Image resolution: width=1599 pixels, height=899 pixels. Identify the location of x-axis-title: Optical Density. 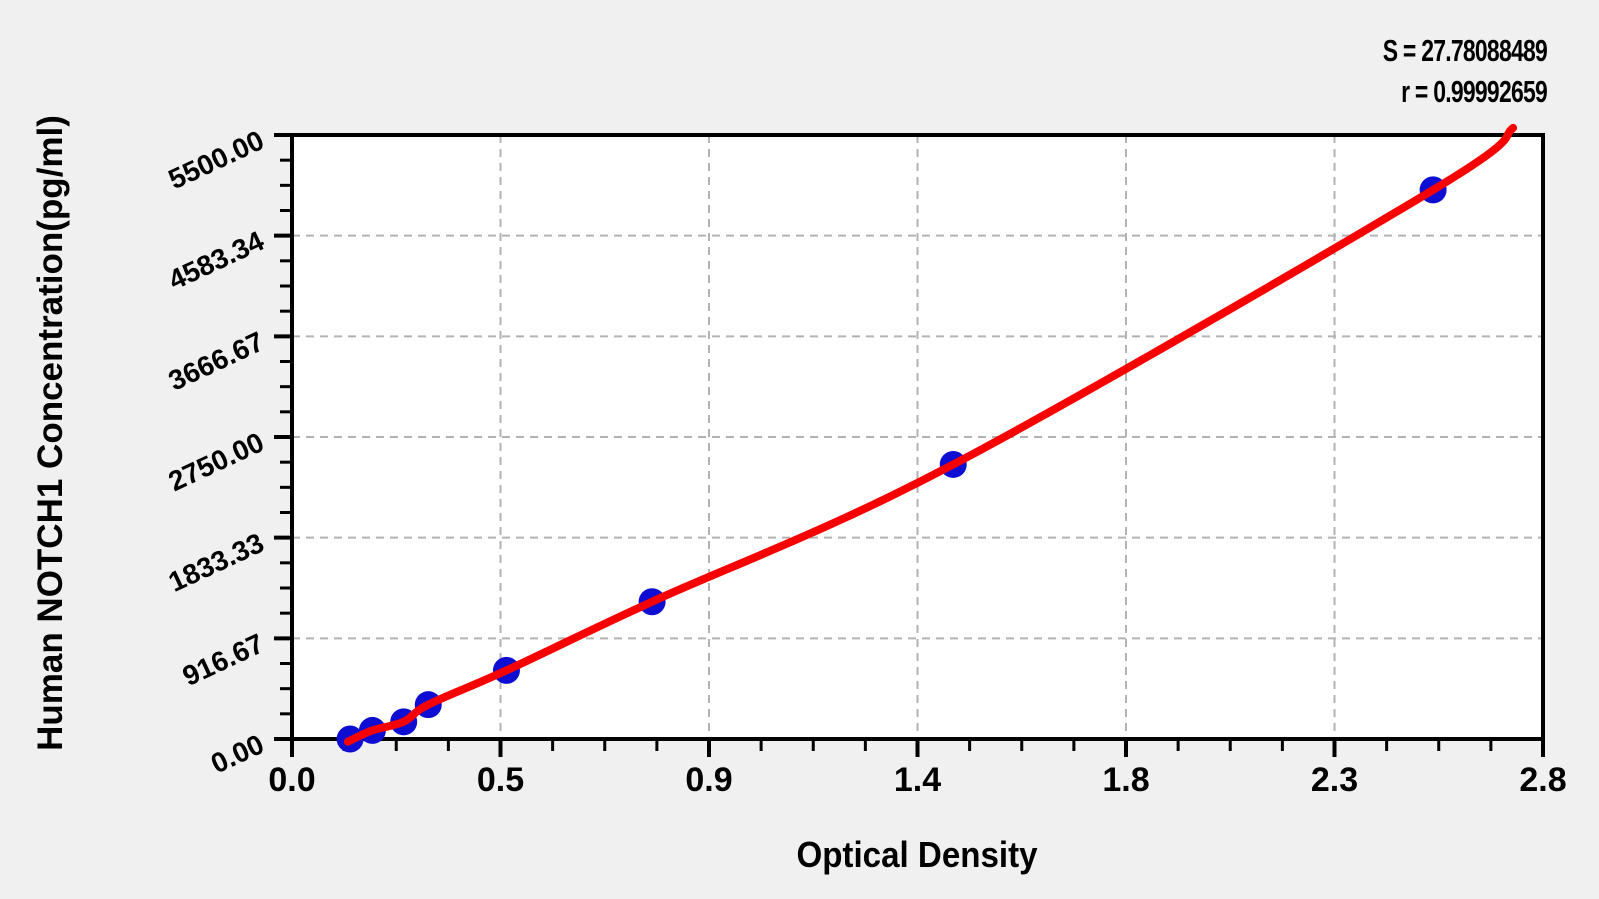
(917, 854).